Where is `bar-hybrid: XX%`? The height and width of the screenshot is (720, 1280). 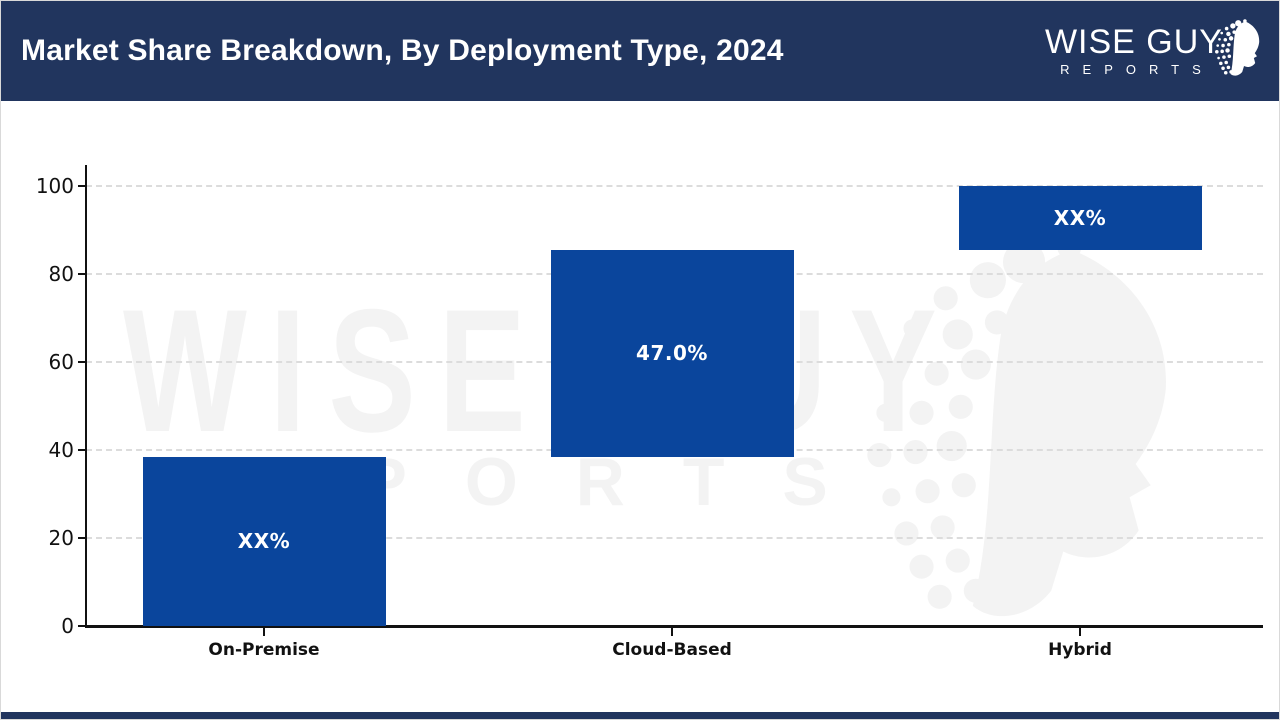
bar-hybrid: XX% is located at coordinates (1080, 218).